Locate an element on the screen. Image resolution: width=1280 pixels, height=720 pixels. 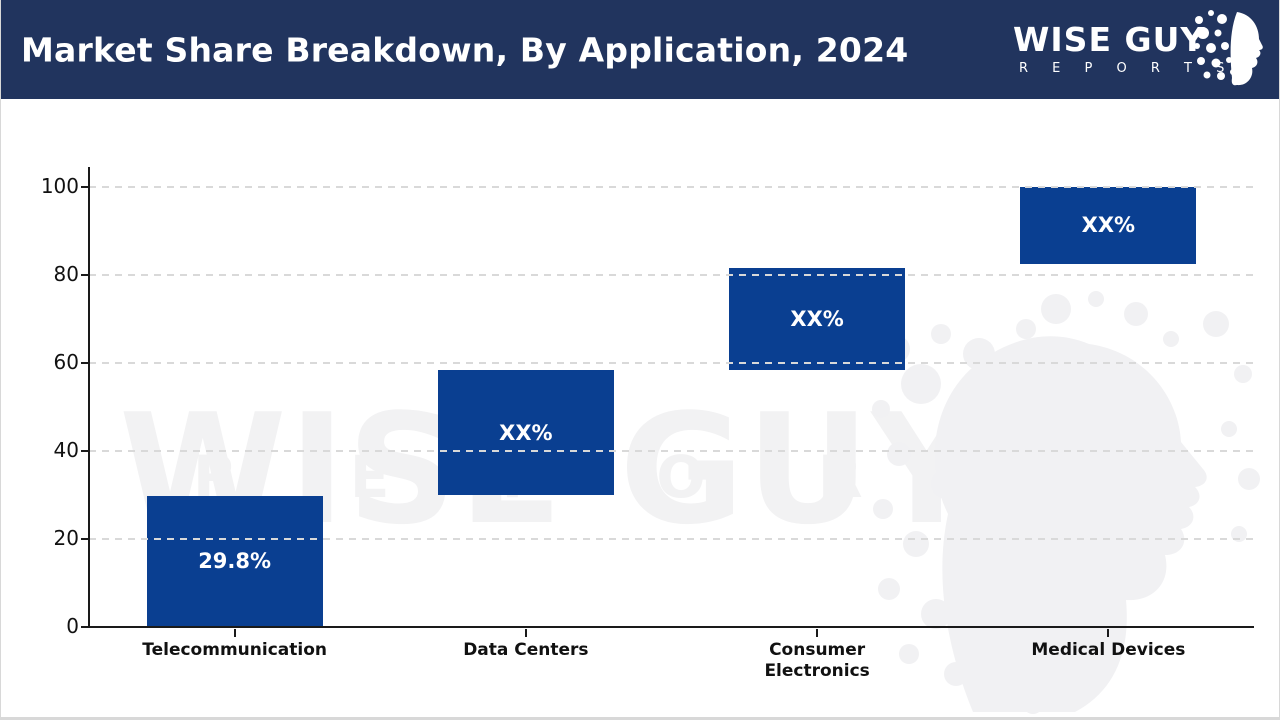
y-axis-line is located at coordinates (89, 397).